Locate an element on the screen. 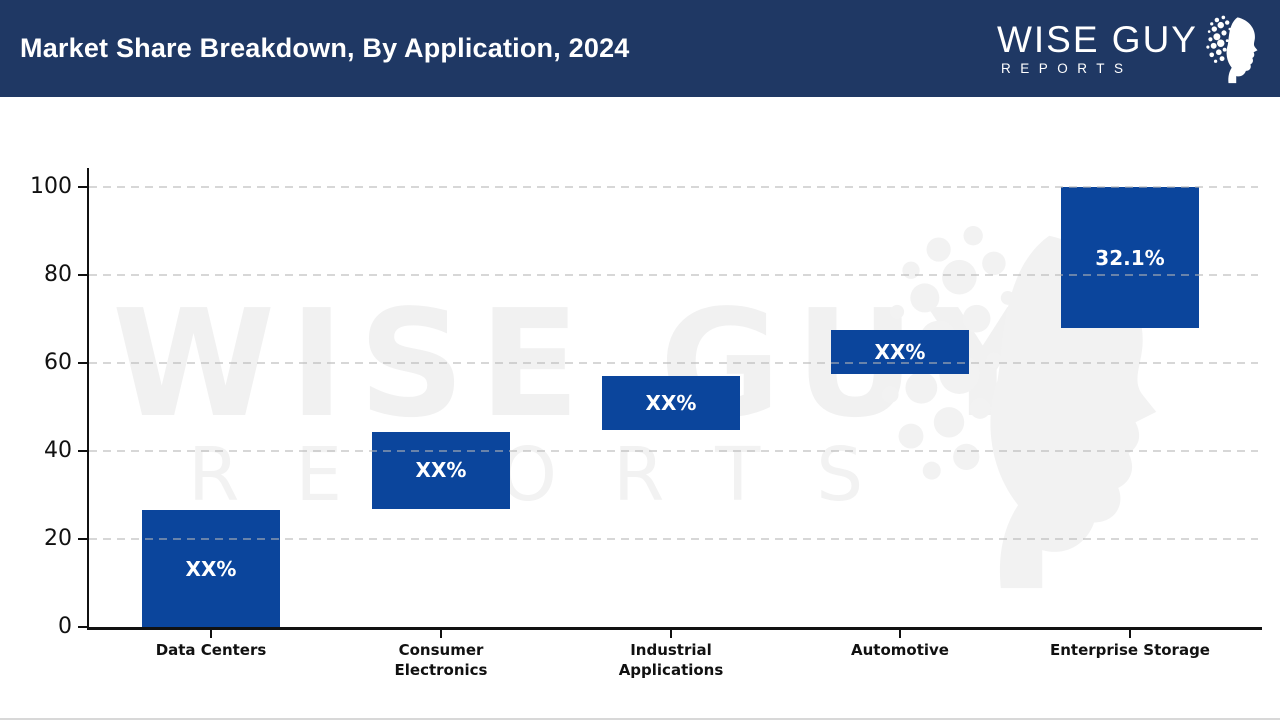  bar-industrial-applications: XX% is located at coordinates (671, 403).